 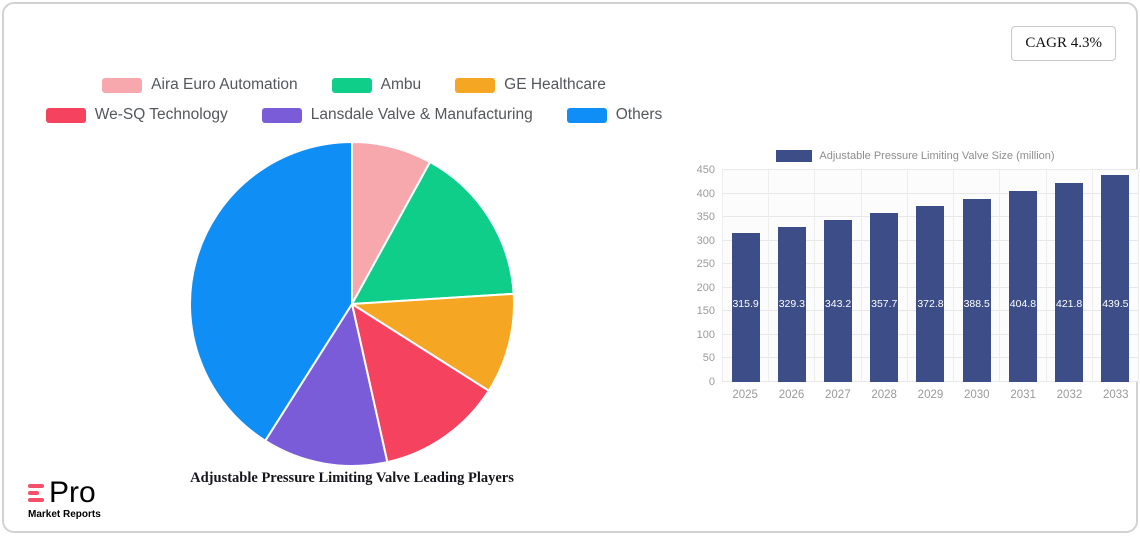 What do you see at coordinates (794, 156) in the screenshot?
I see `bar-legend-swatch` at bounding box center [794, 156].